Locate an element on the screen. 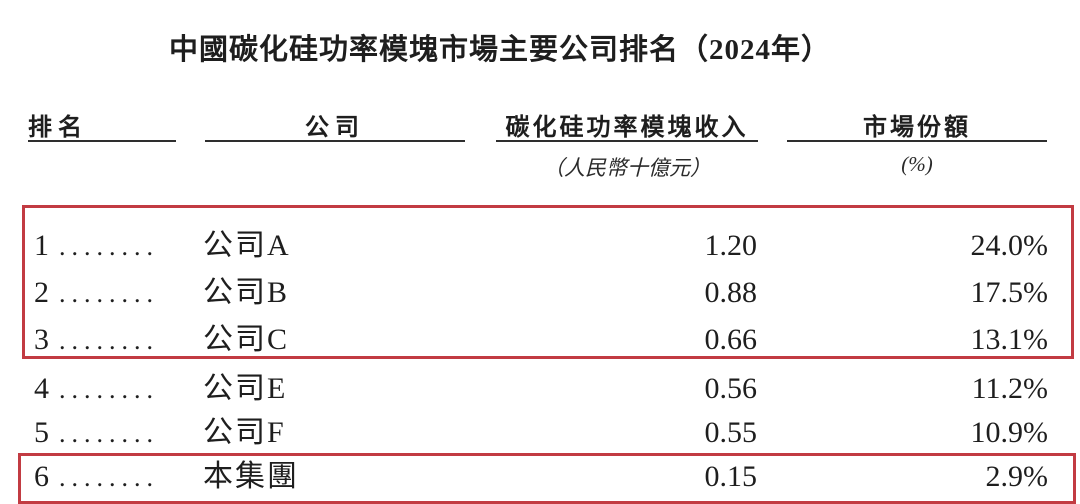 This screenshot has width=1080, height=504. header-underline-rank is located at coordinates (102, 141).